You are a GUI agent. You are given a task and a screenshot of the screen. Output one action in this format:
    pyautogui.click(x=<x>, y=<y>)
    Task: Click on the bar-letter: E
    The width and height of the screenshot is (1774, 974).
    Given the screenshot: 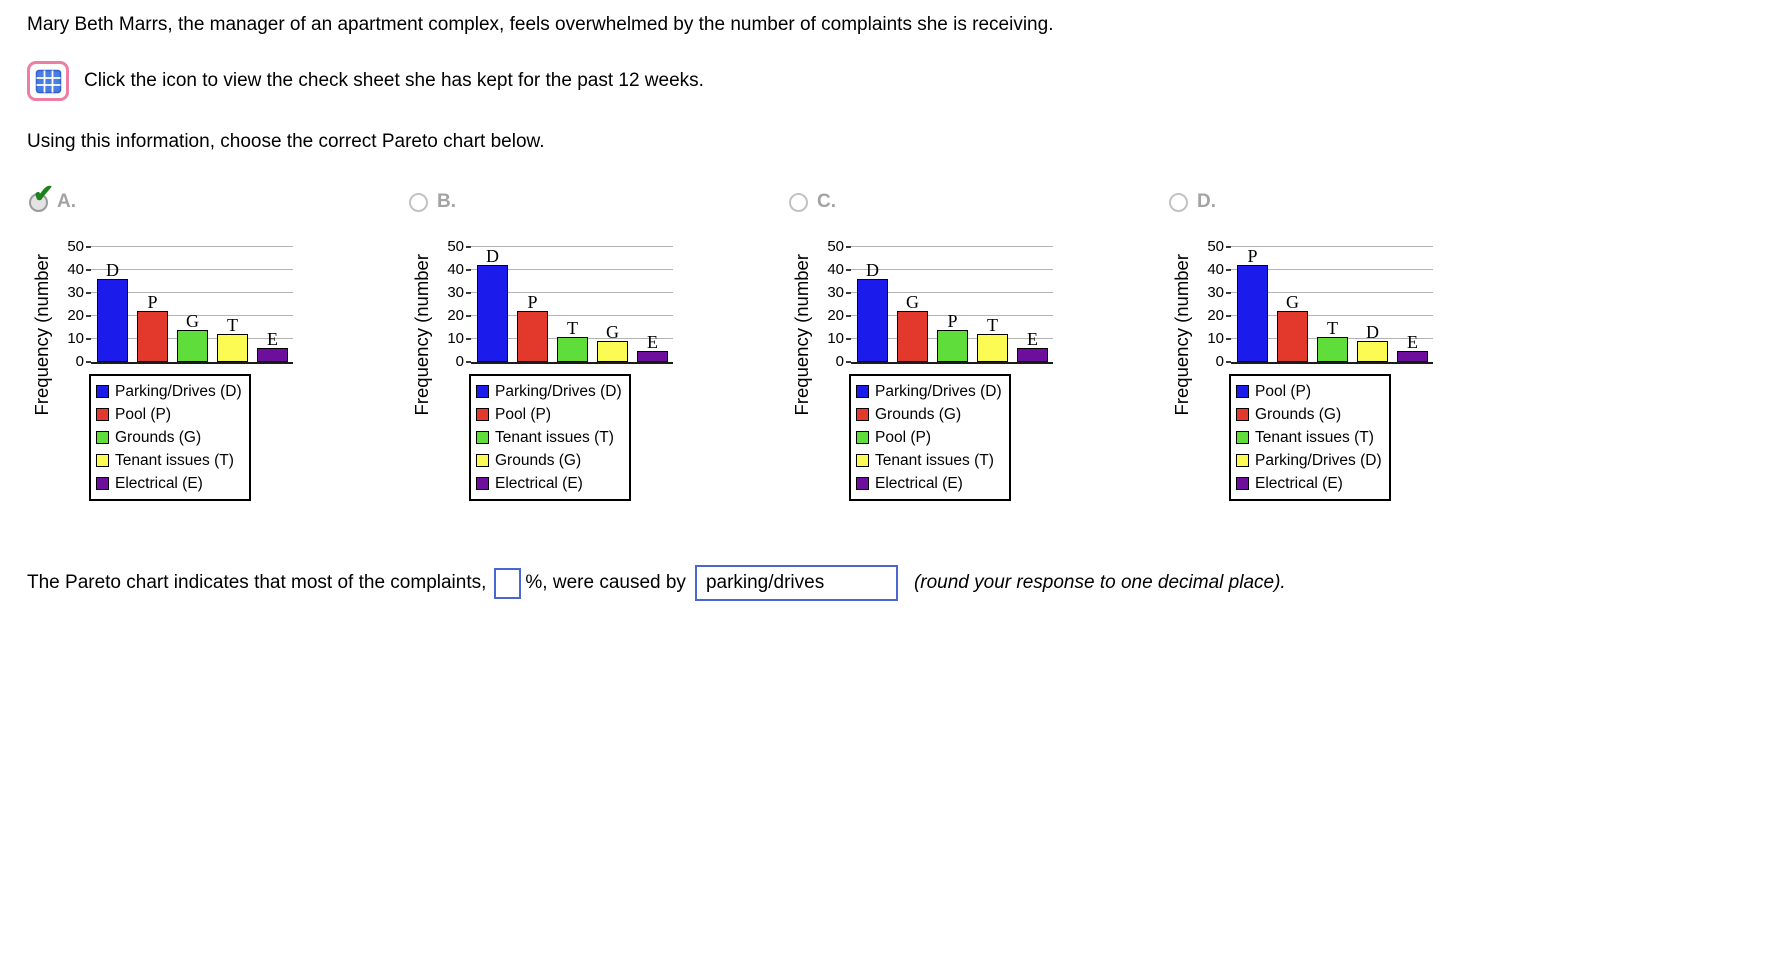 What is the action you would take?
    pyautogui.click(x=1032, y=339)
    